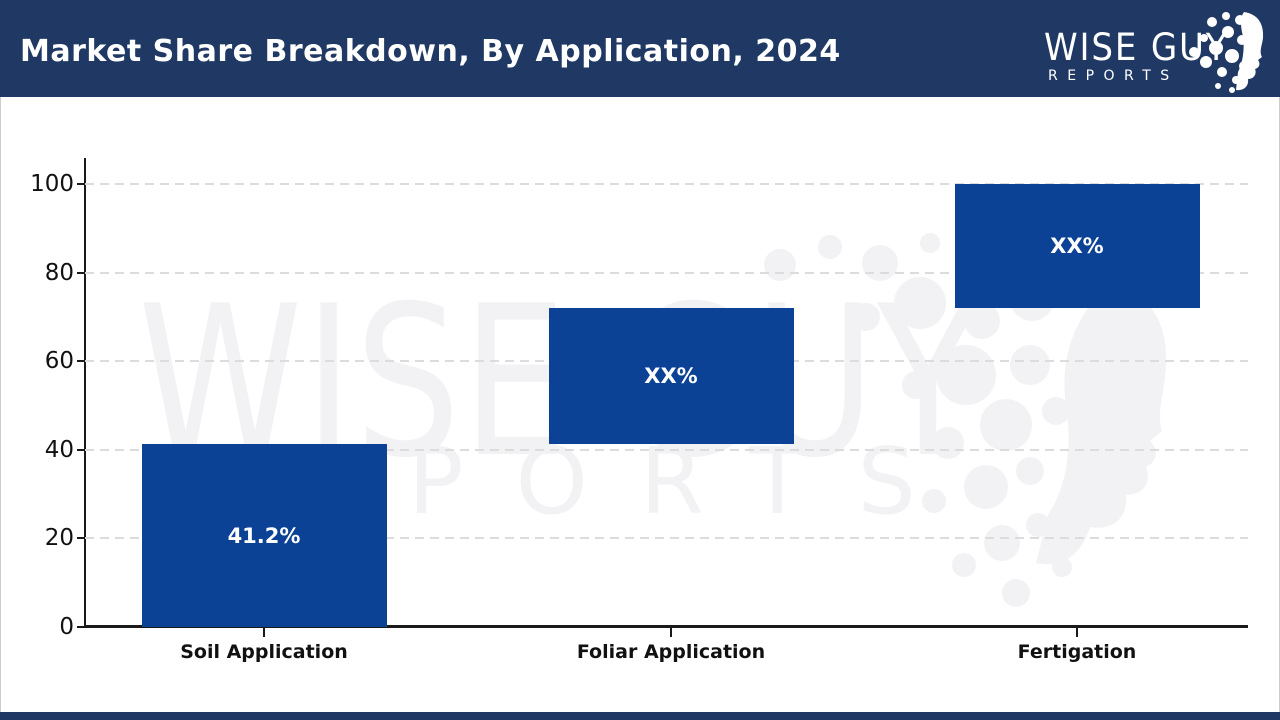  What do you see at coordinates (640, 716) in the screenshot?
I see `footer-bar` at bounding box center [640, 716].